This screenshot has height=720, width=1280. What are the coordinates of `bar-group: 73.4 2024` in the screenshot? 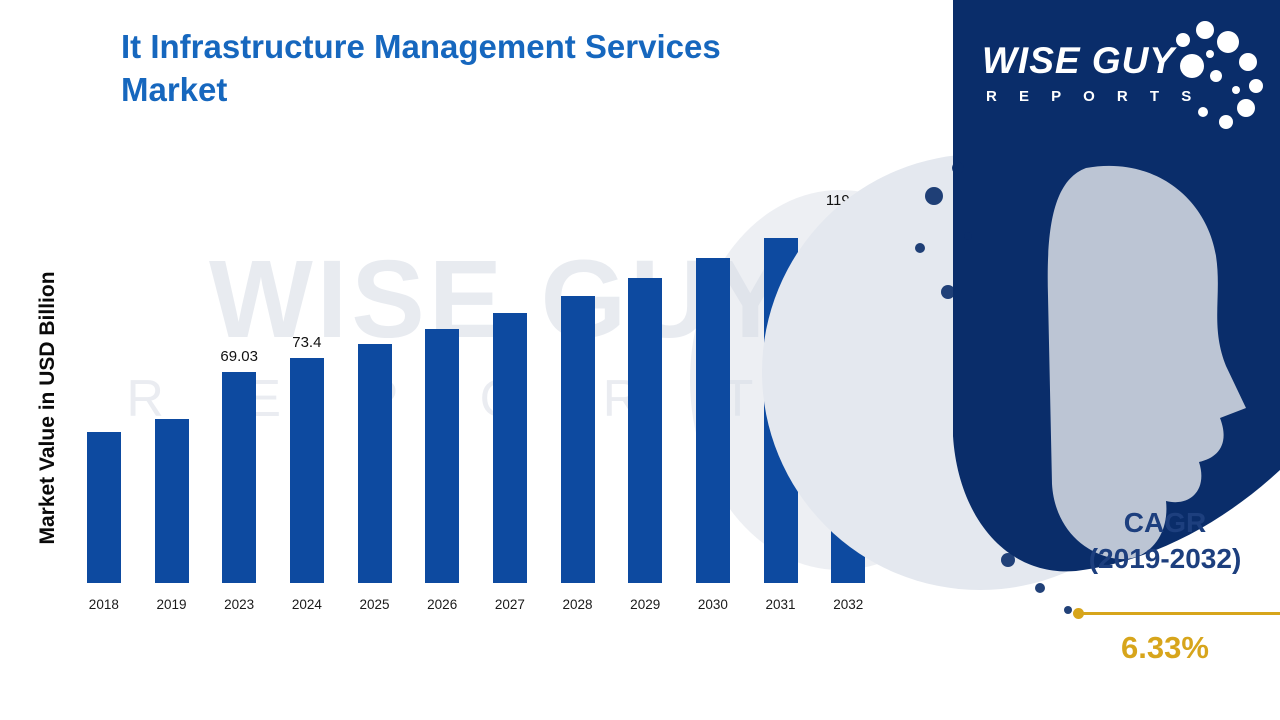 It's located at (307, 394).